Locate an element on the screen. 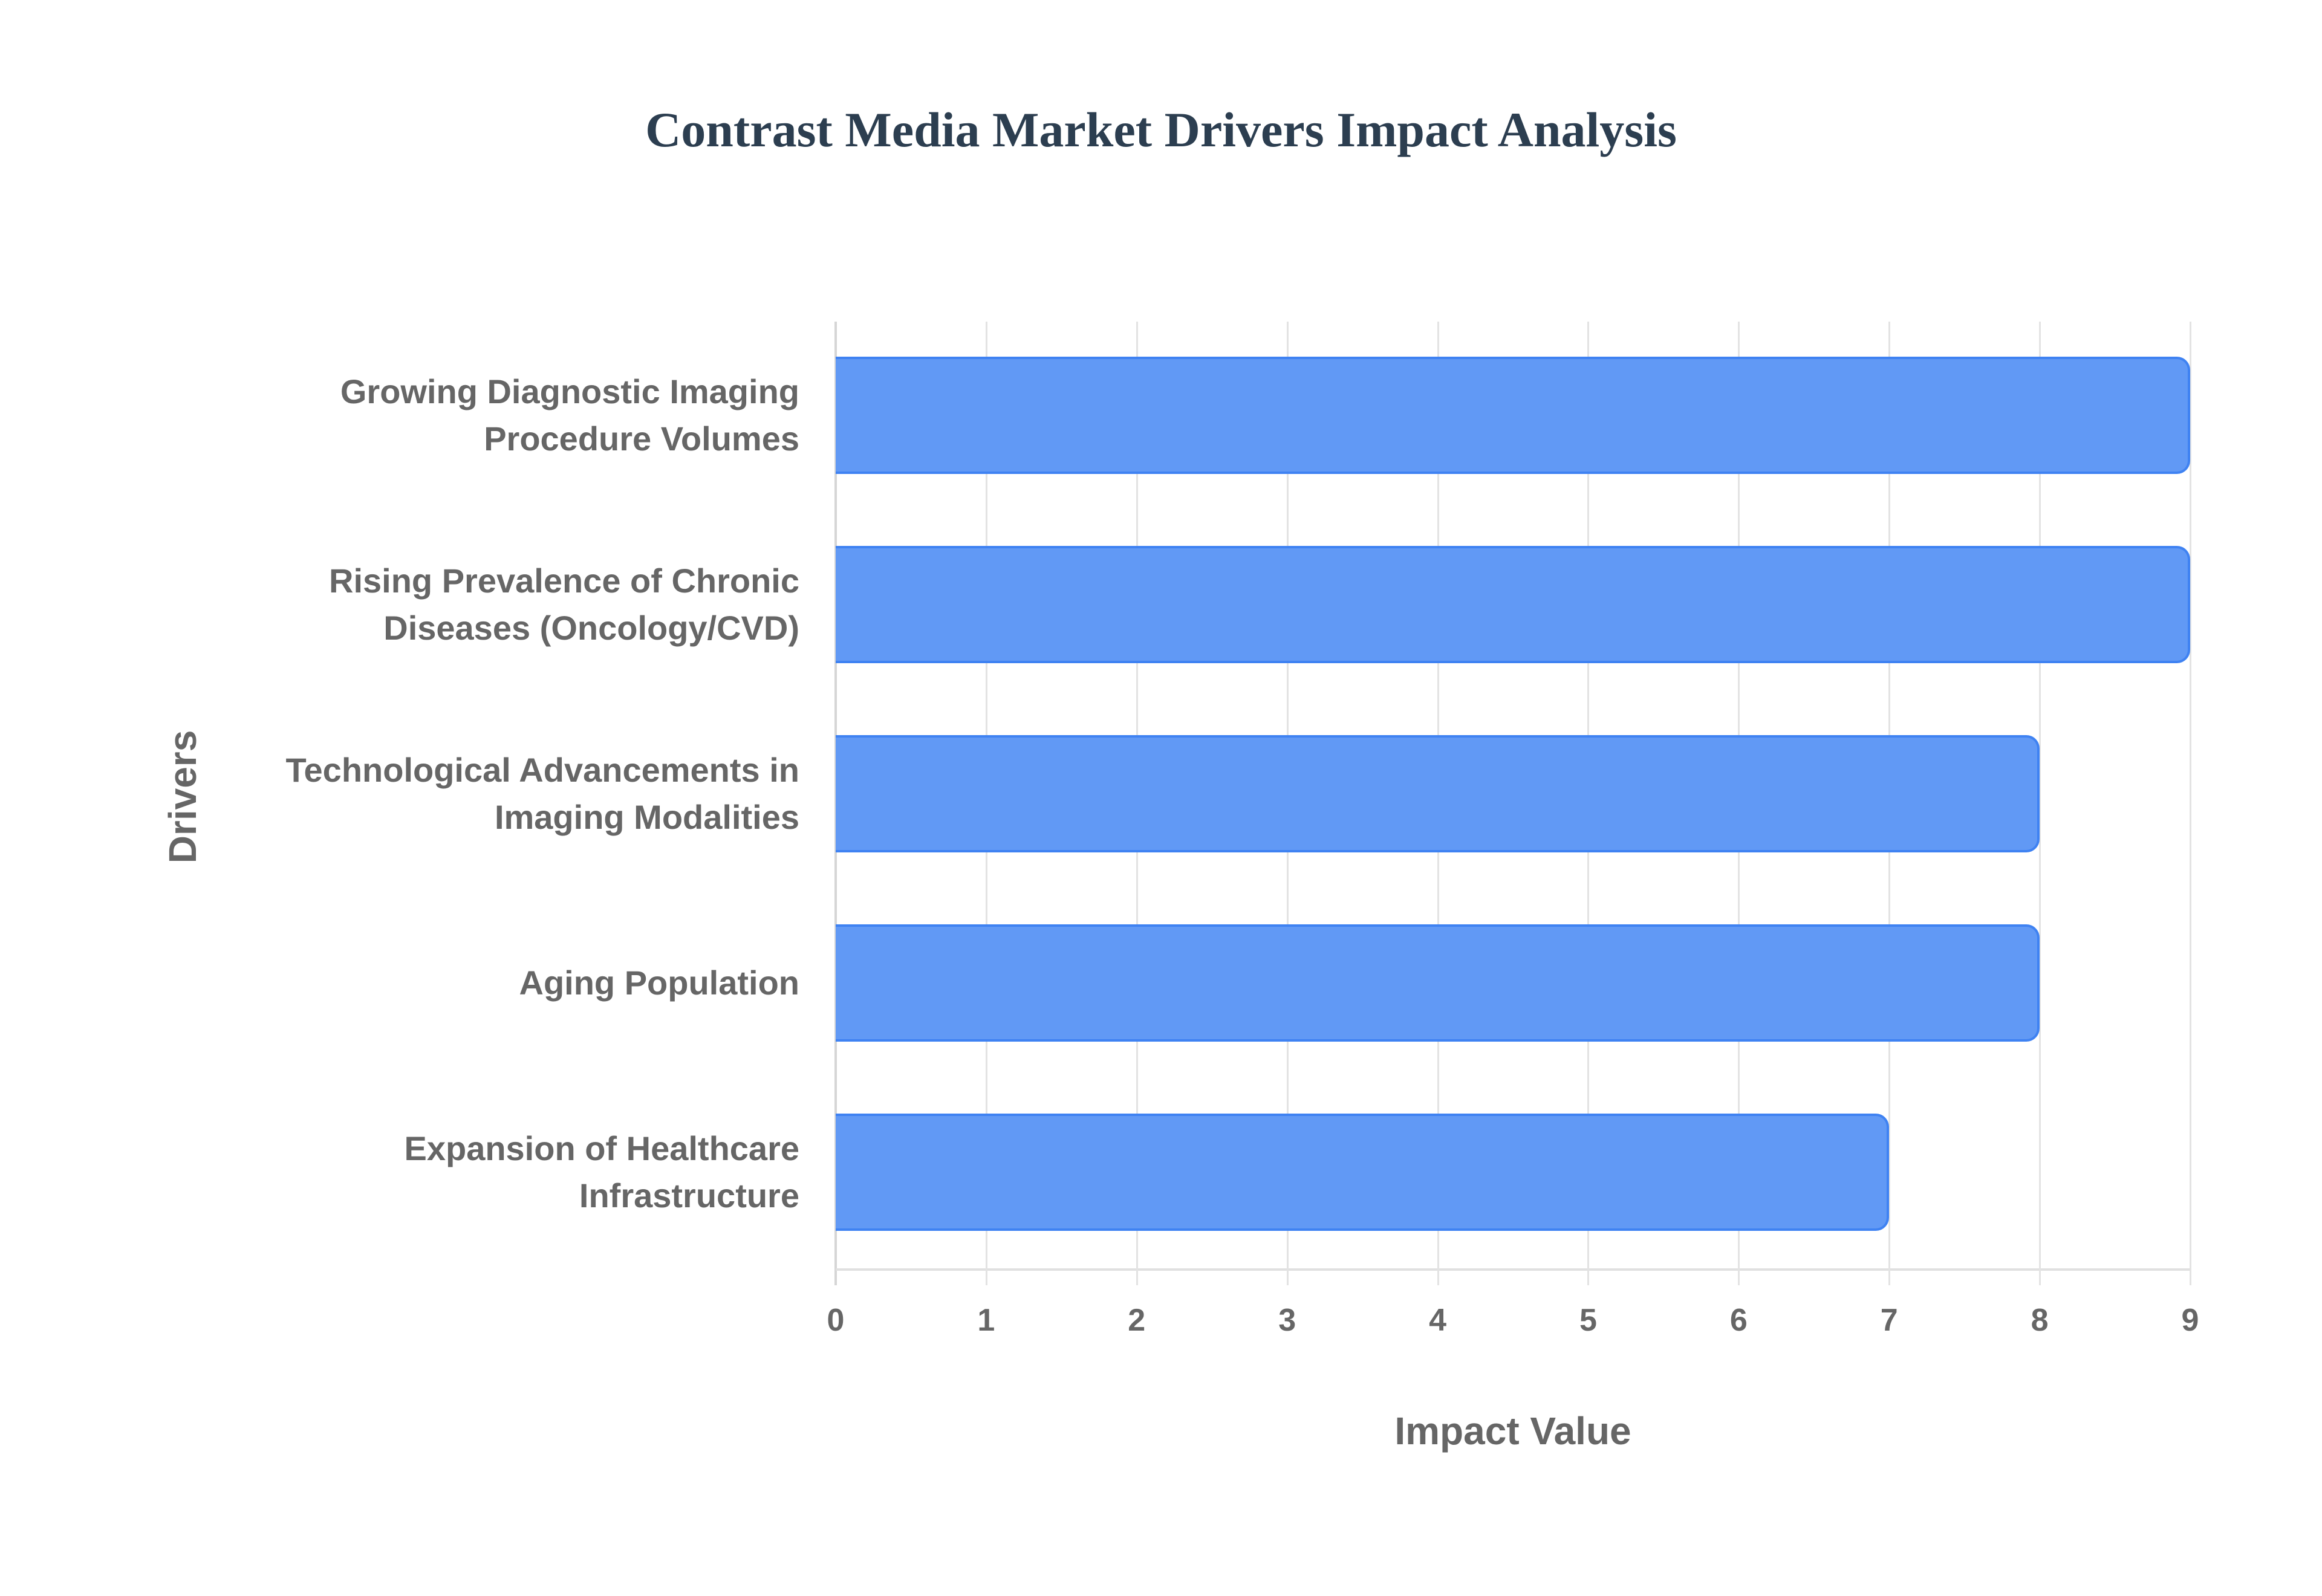 The width and height of the screenshot is (2322, 1596). y-tick-label-line: Diseases (Oncology/CVD) is located at coordinates (591, 627).